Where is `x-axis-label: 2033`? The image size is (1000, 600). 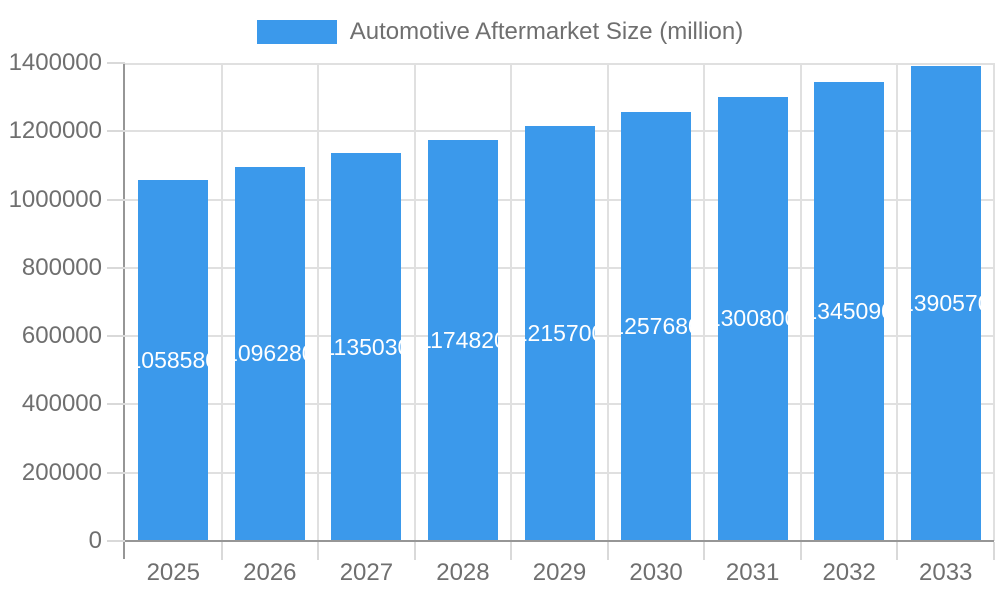
x-axis-label: 2033 is located at coordinates (946, 572).